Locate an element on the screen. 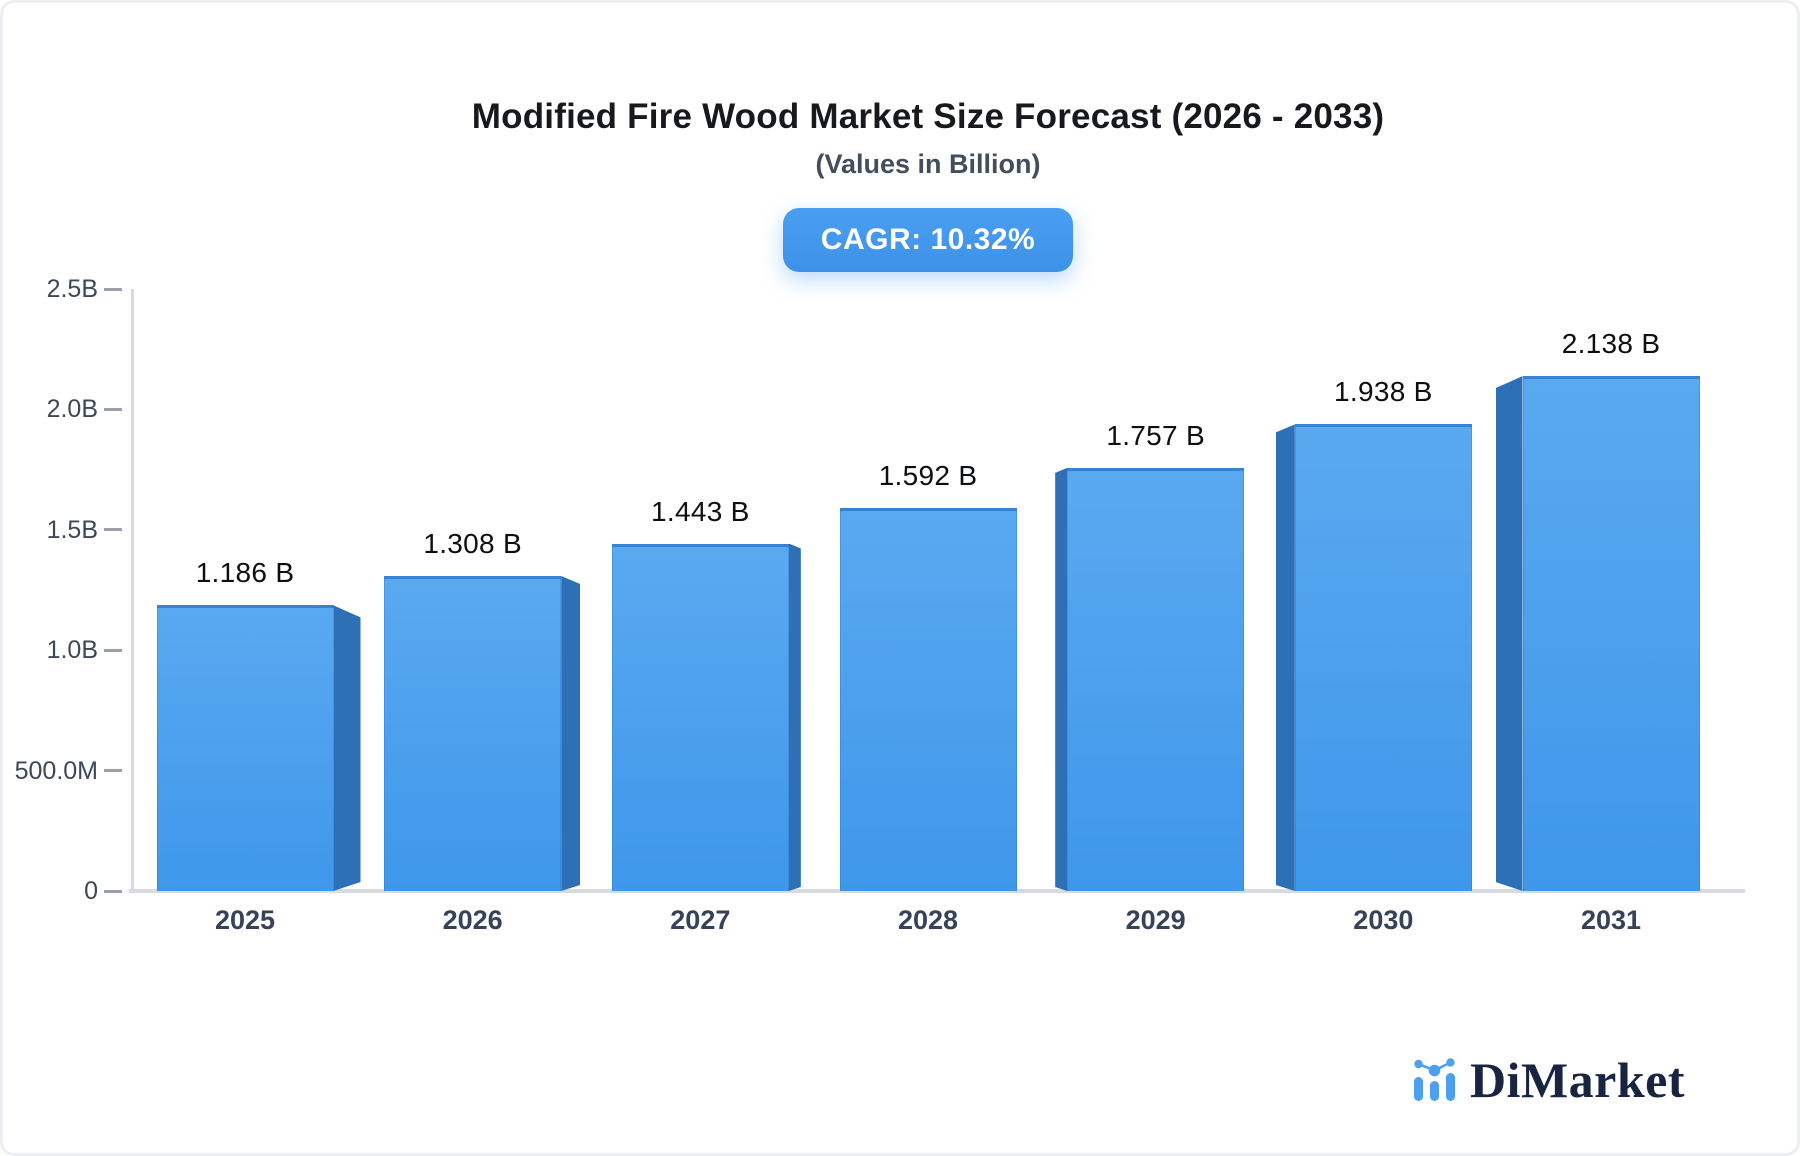 This screenshot has height=1156, width=1800. bar-value-label: 2.138 B is located at coordinates (1611, 344).